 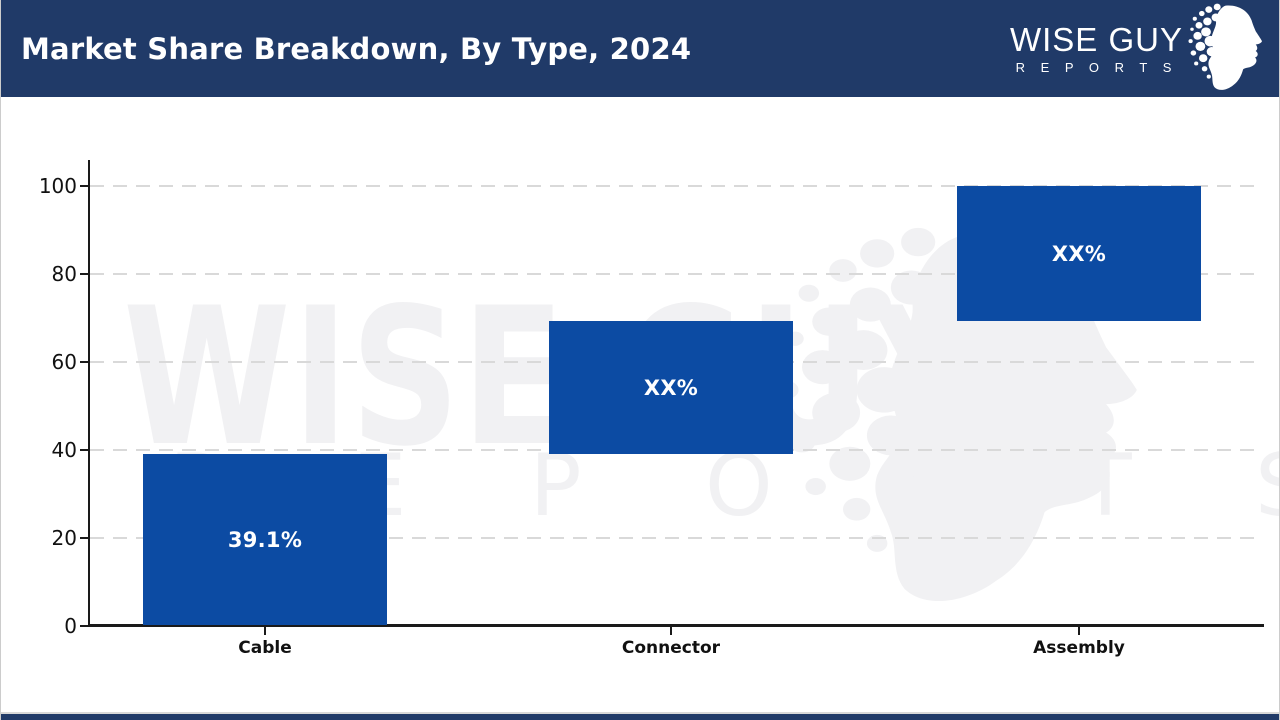 I want to click on x-category-label: Cable, so click(x=265, y=648).